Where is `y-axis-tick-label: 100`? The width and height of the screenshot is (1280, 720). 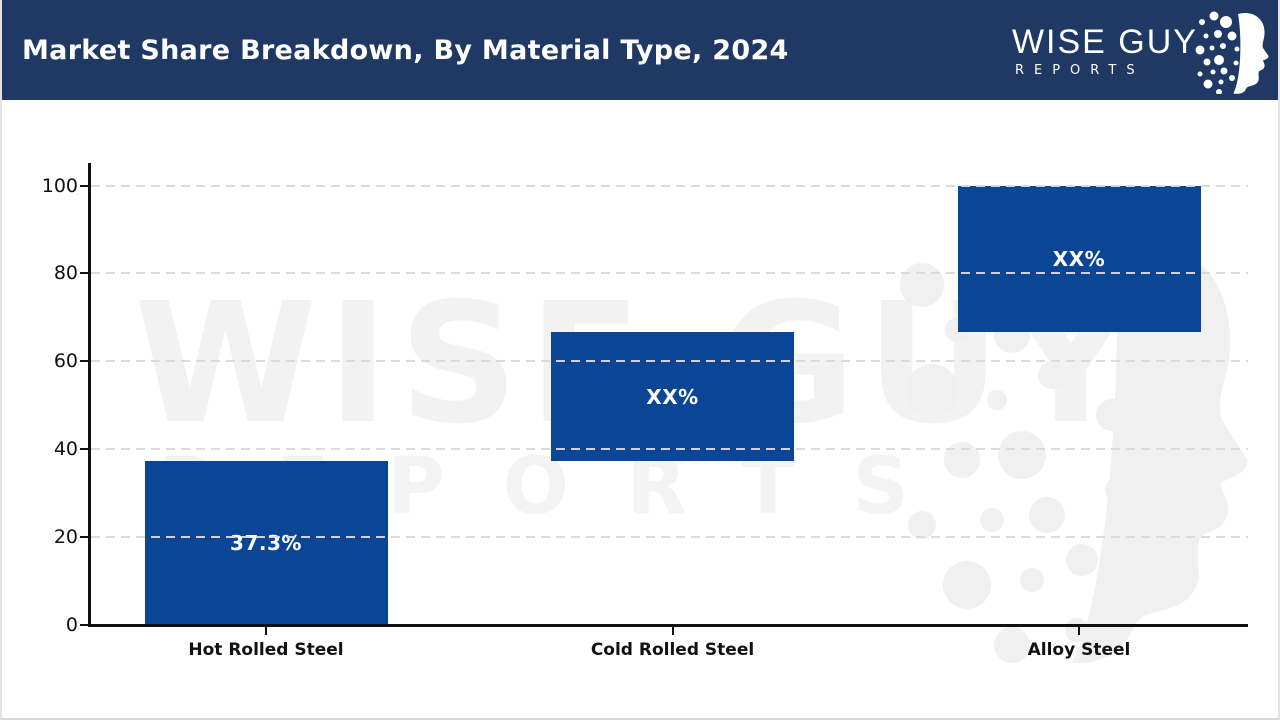 y-axis-tick-label: 100 is located at coordinates (59, 185).